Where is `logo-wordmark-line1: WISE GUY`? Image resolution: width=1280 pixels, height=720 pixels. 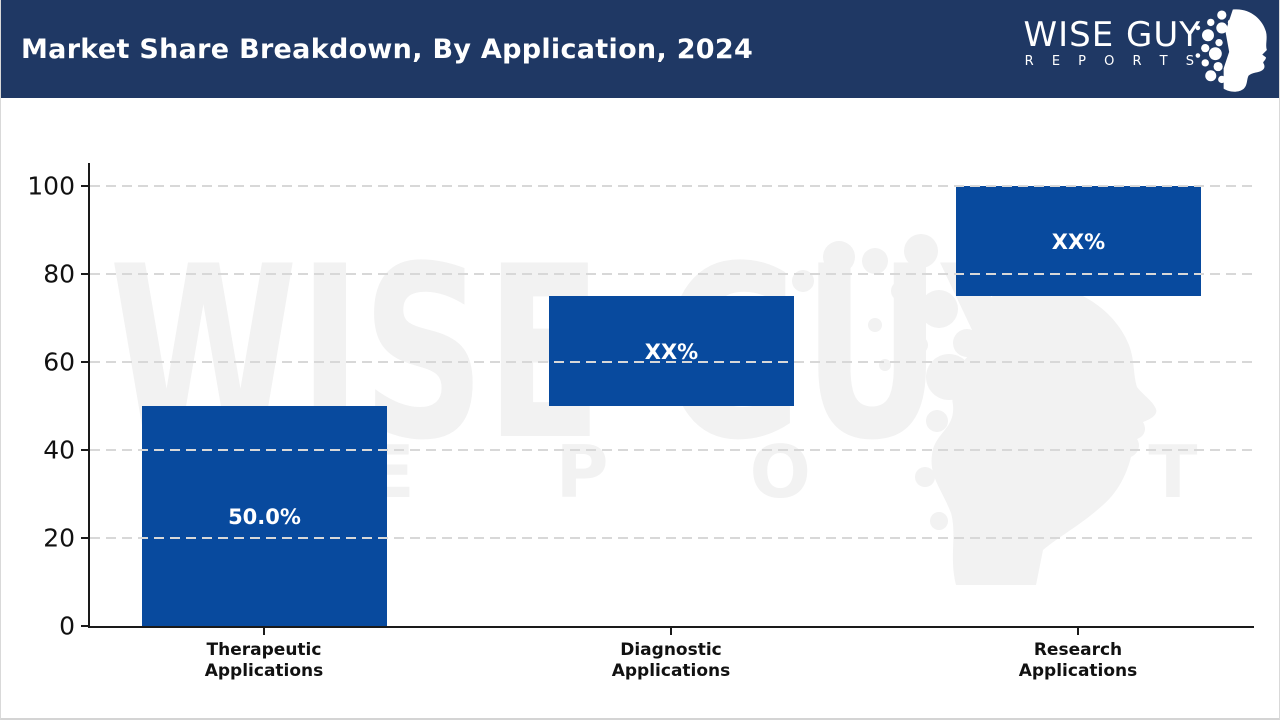
logo-wordmark-line1: WISE GUY is located at coordinates (1112, 35).